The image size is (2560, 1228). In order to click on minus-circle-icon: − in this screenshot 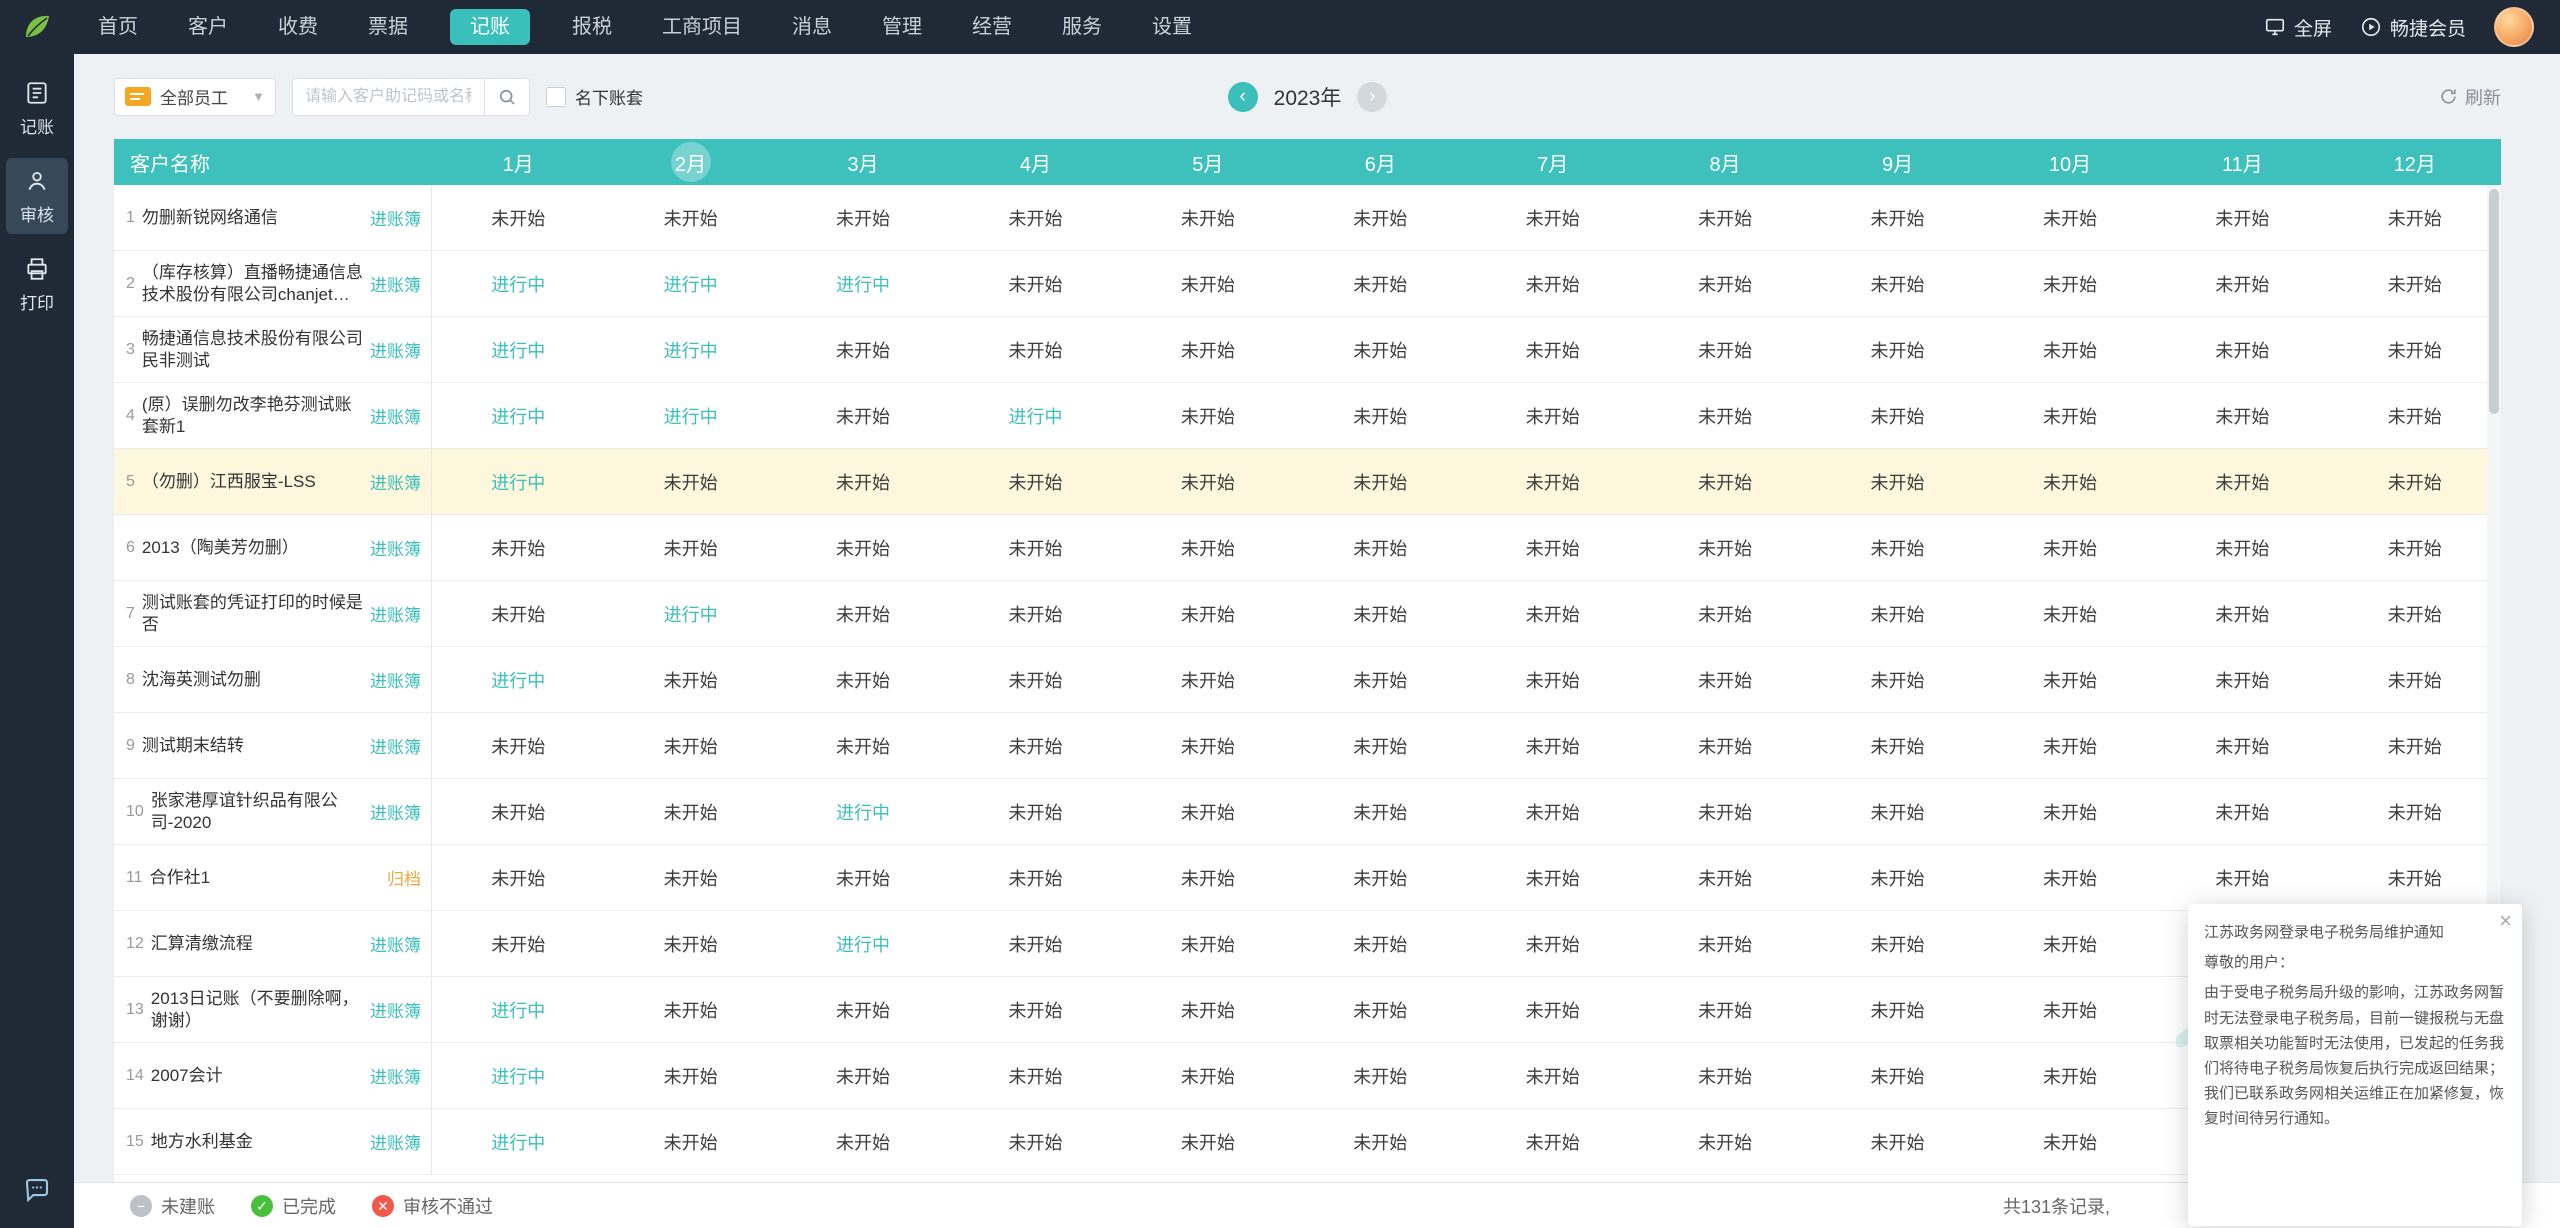, I will do `click(141, 1205)`.